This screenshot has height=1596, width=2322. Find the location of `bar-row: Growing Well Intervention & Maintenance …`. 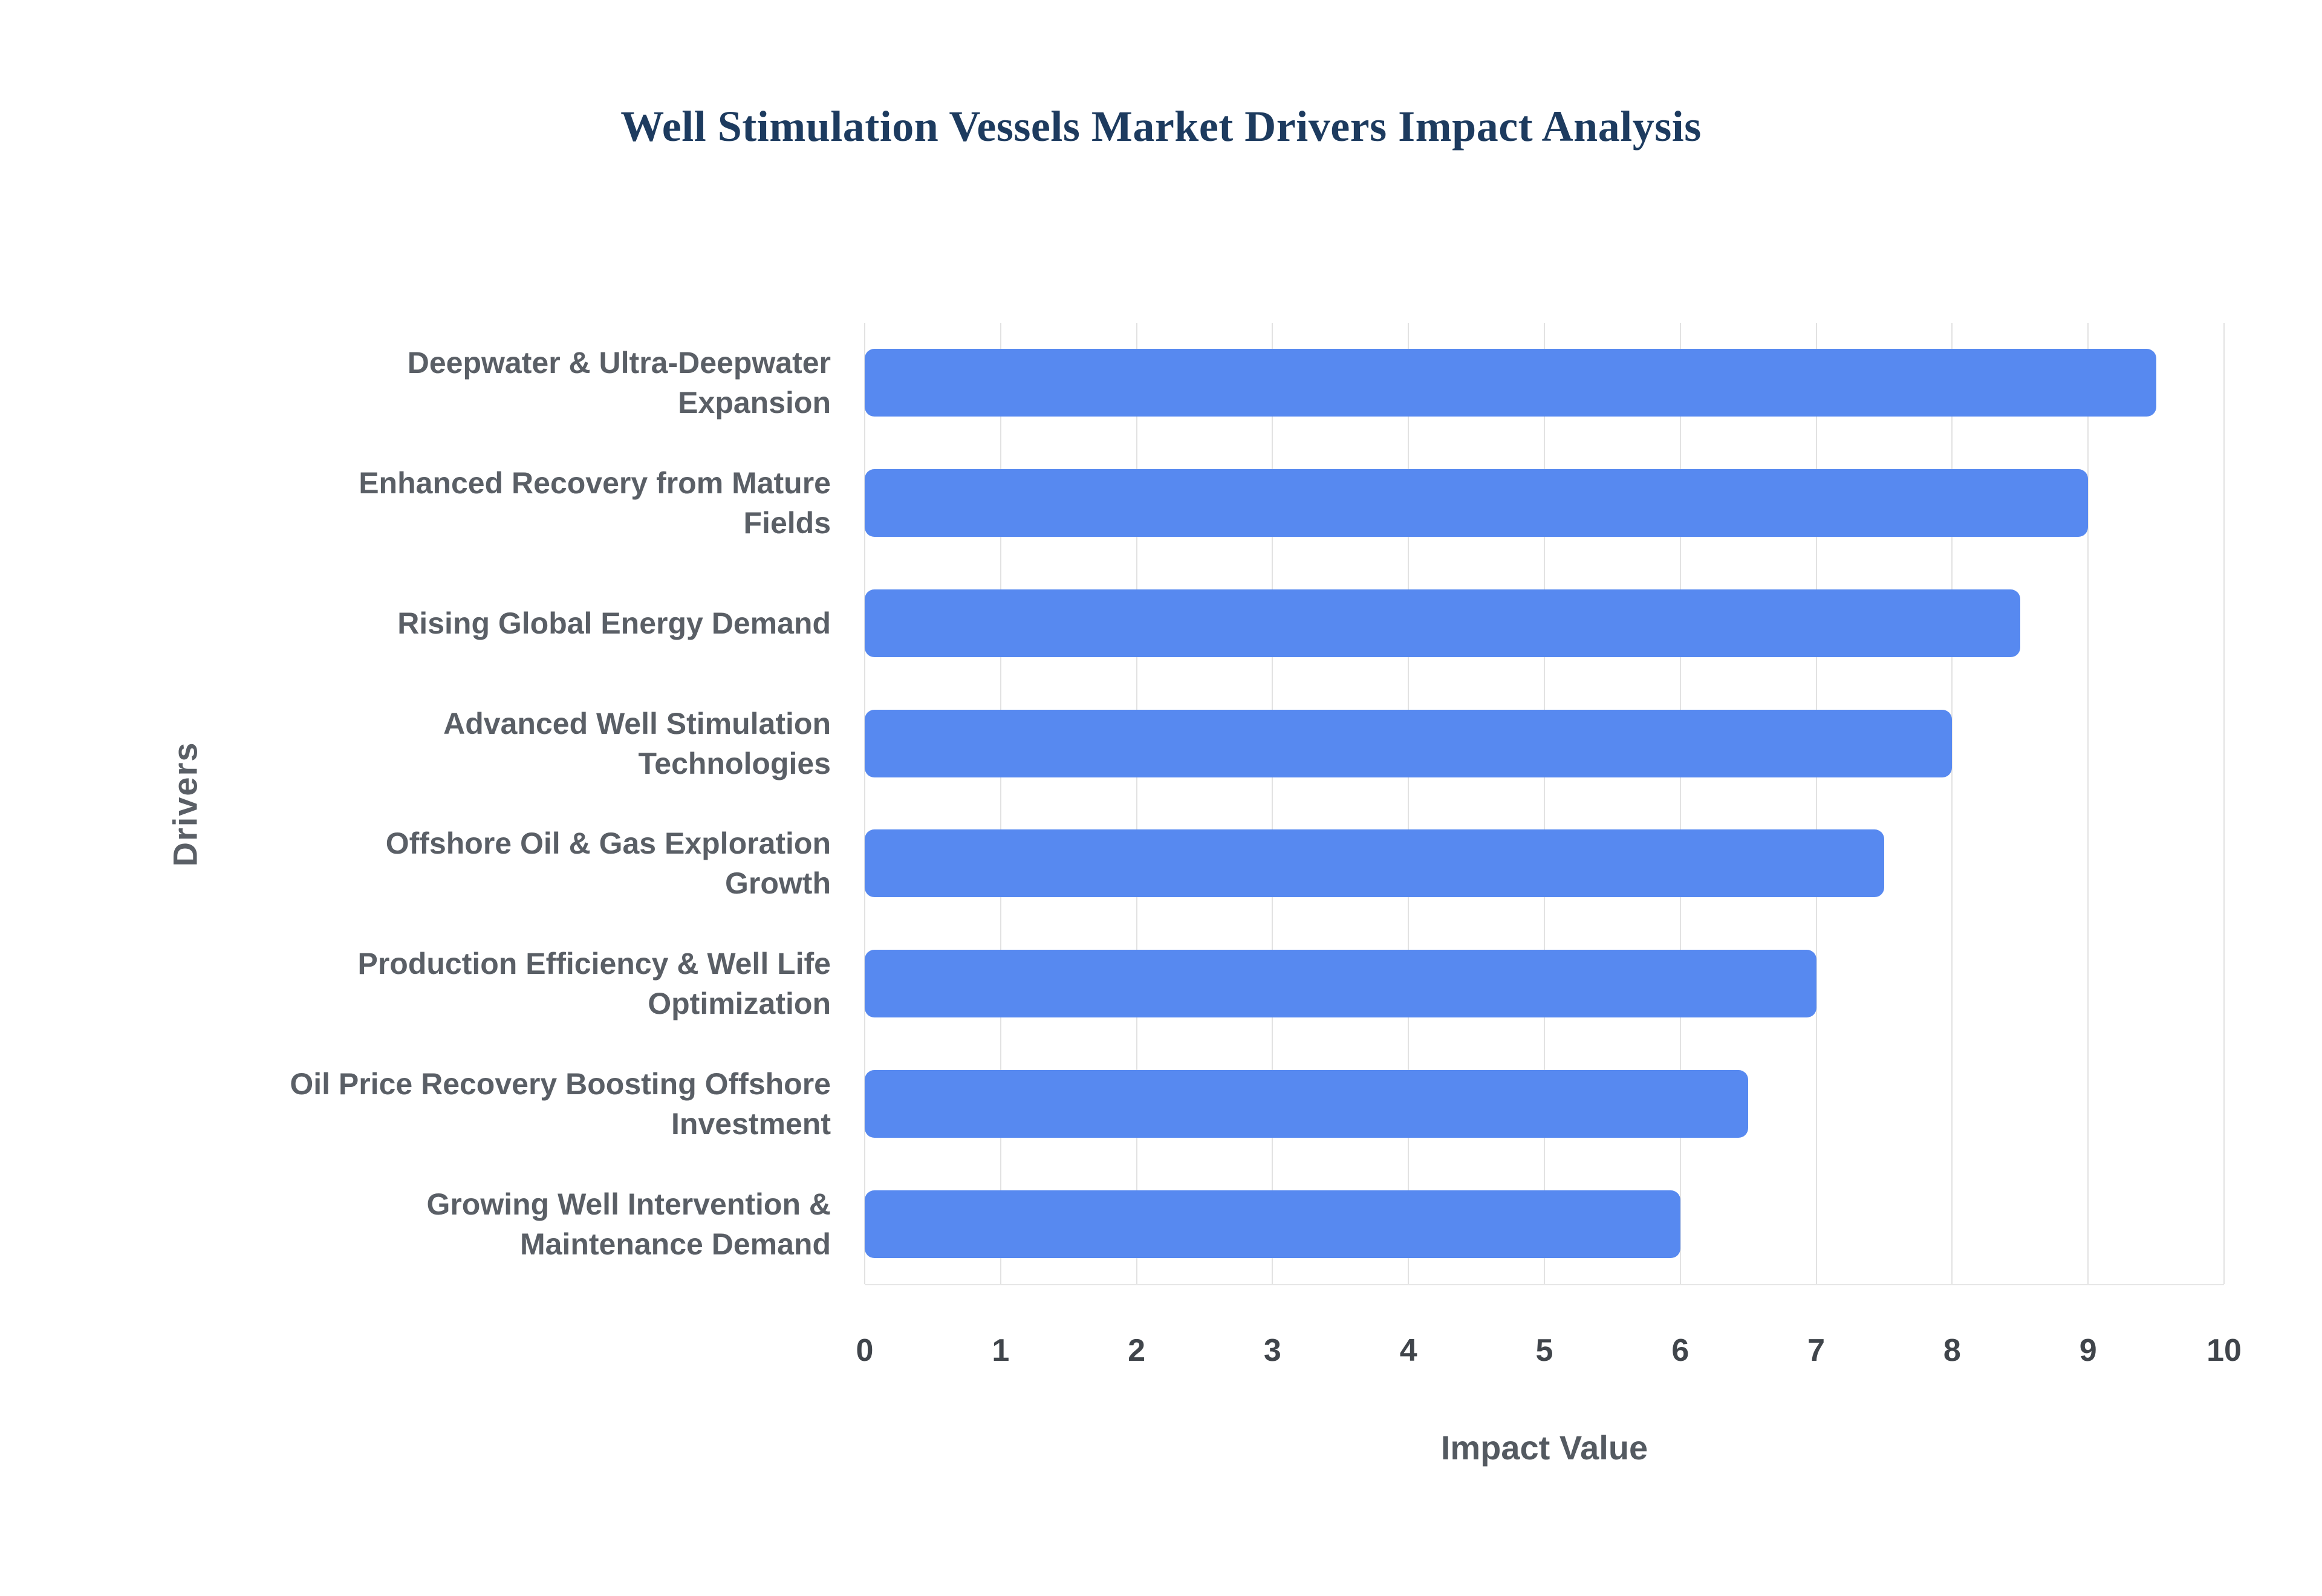

bar-row: Growing Well Intervention & Maintenance … is located at coordinates (1325, 1224).